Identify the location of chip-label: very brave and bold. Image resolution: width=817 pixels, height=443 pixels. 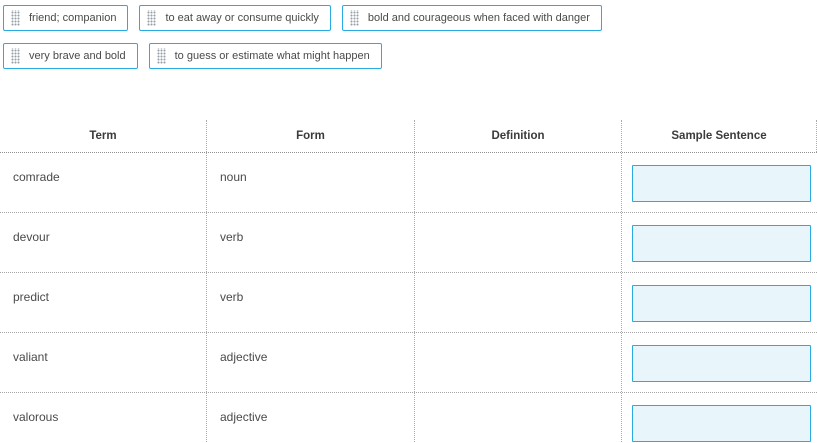
(77, 56).